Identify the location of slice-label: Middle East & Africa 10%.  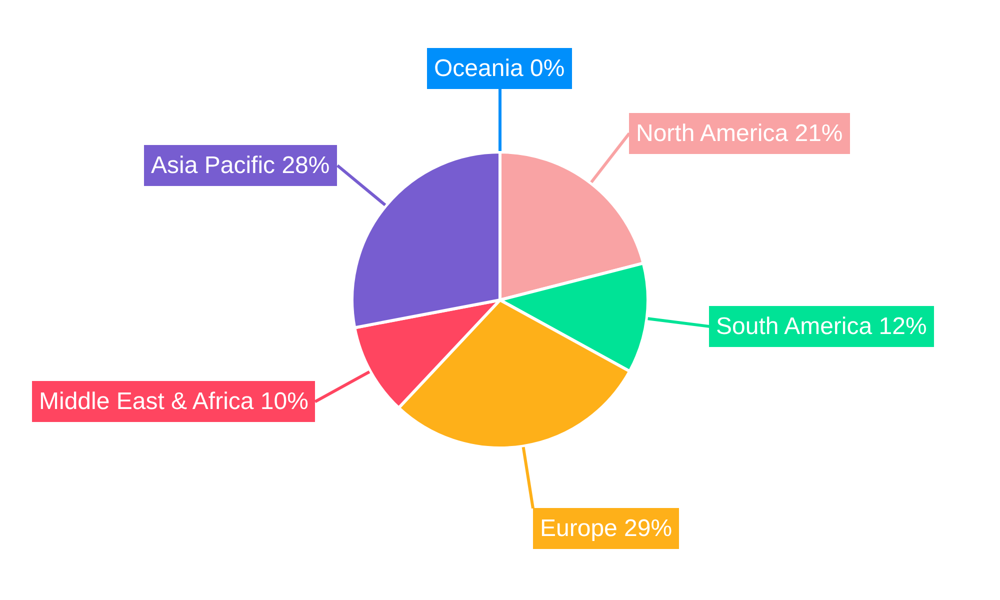
(173, 401).